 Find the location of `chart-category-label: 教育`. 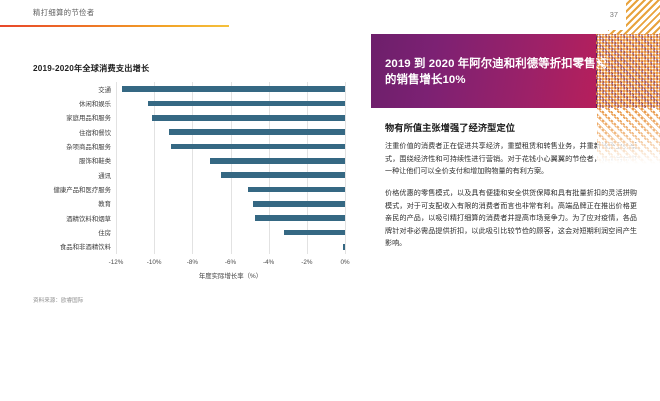

chart-category-label: 教育 is located at coordinates (104, 205).